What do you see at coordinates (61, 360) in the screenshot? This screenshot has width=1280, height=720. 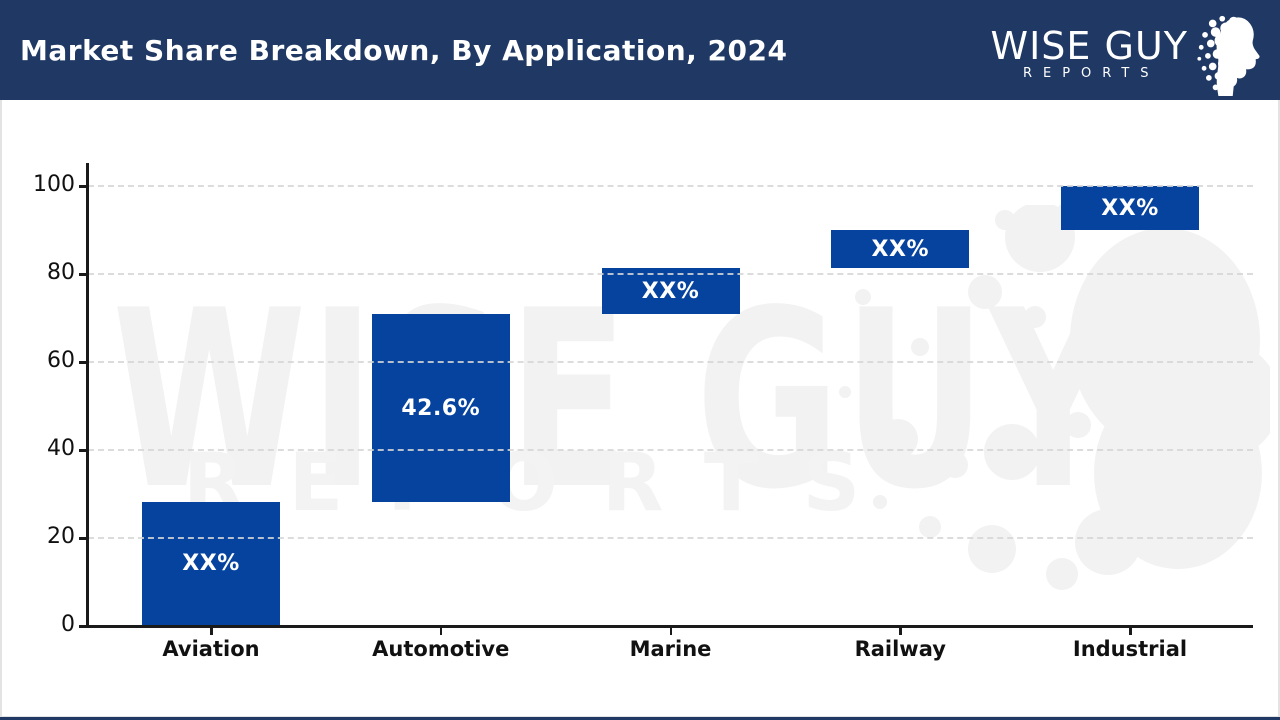 I see `y-axis-tick-label: 60` at bounding box center [61, 360].